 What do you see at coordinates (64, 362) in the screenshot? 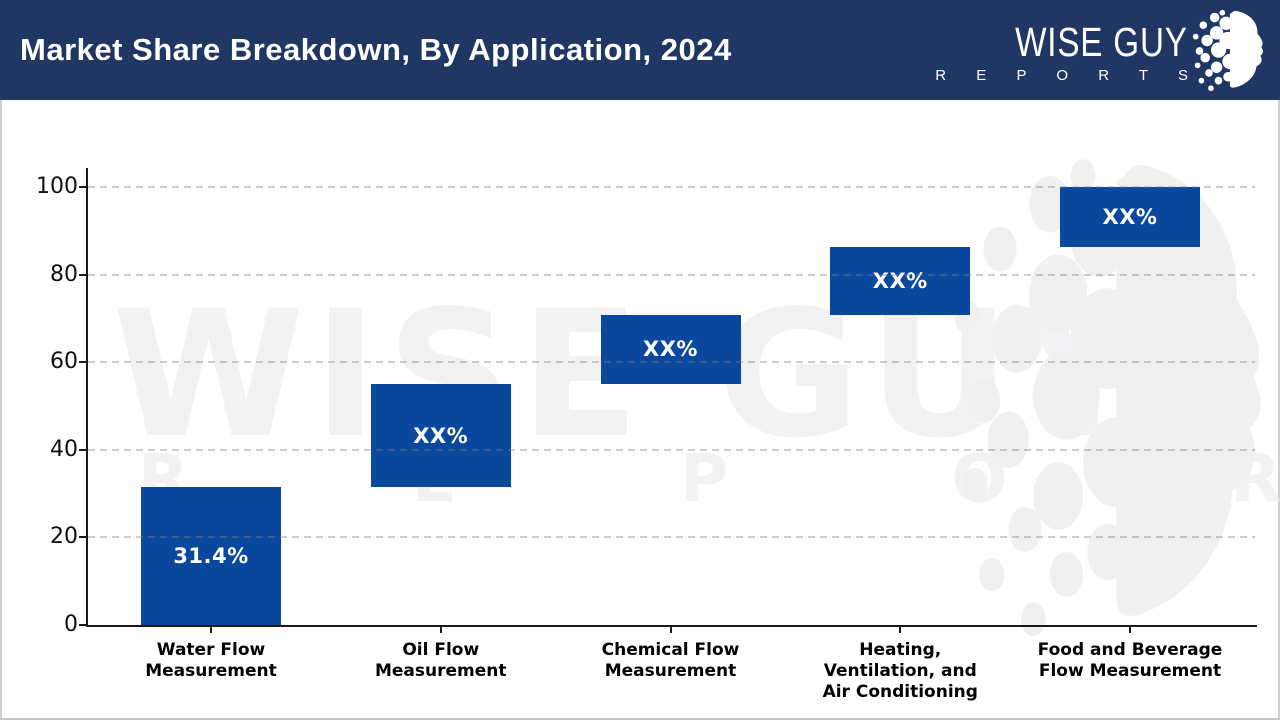
I see `y-tick-label-60: 60` at bounding box center [64, 362].